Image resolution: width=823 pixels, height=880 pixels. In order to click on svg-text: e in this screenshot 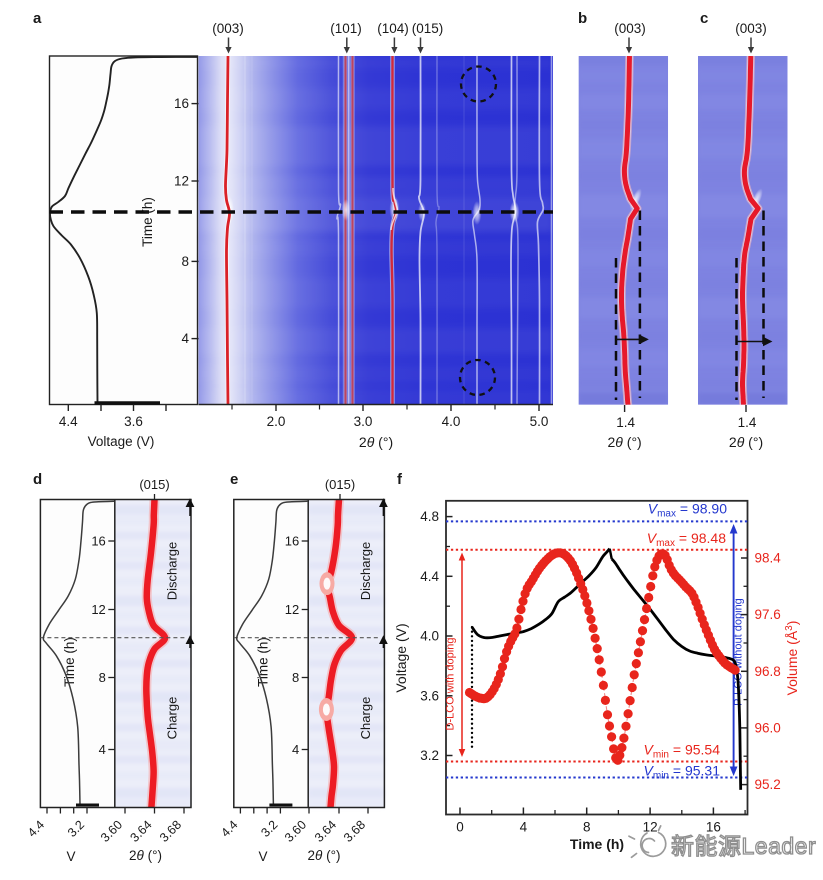, I will do `click(234, 479)`.